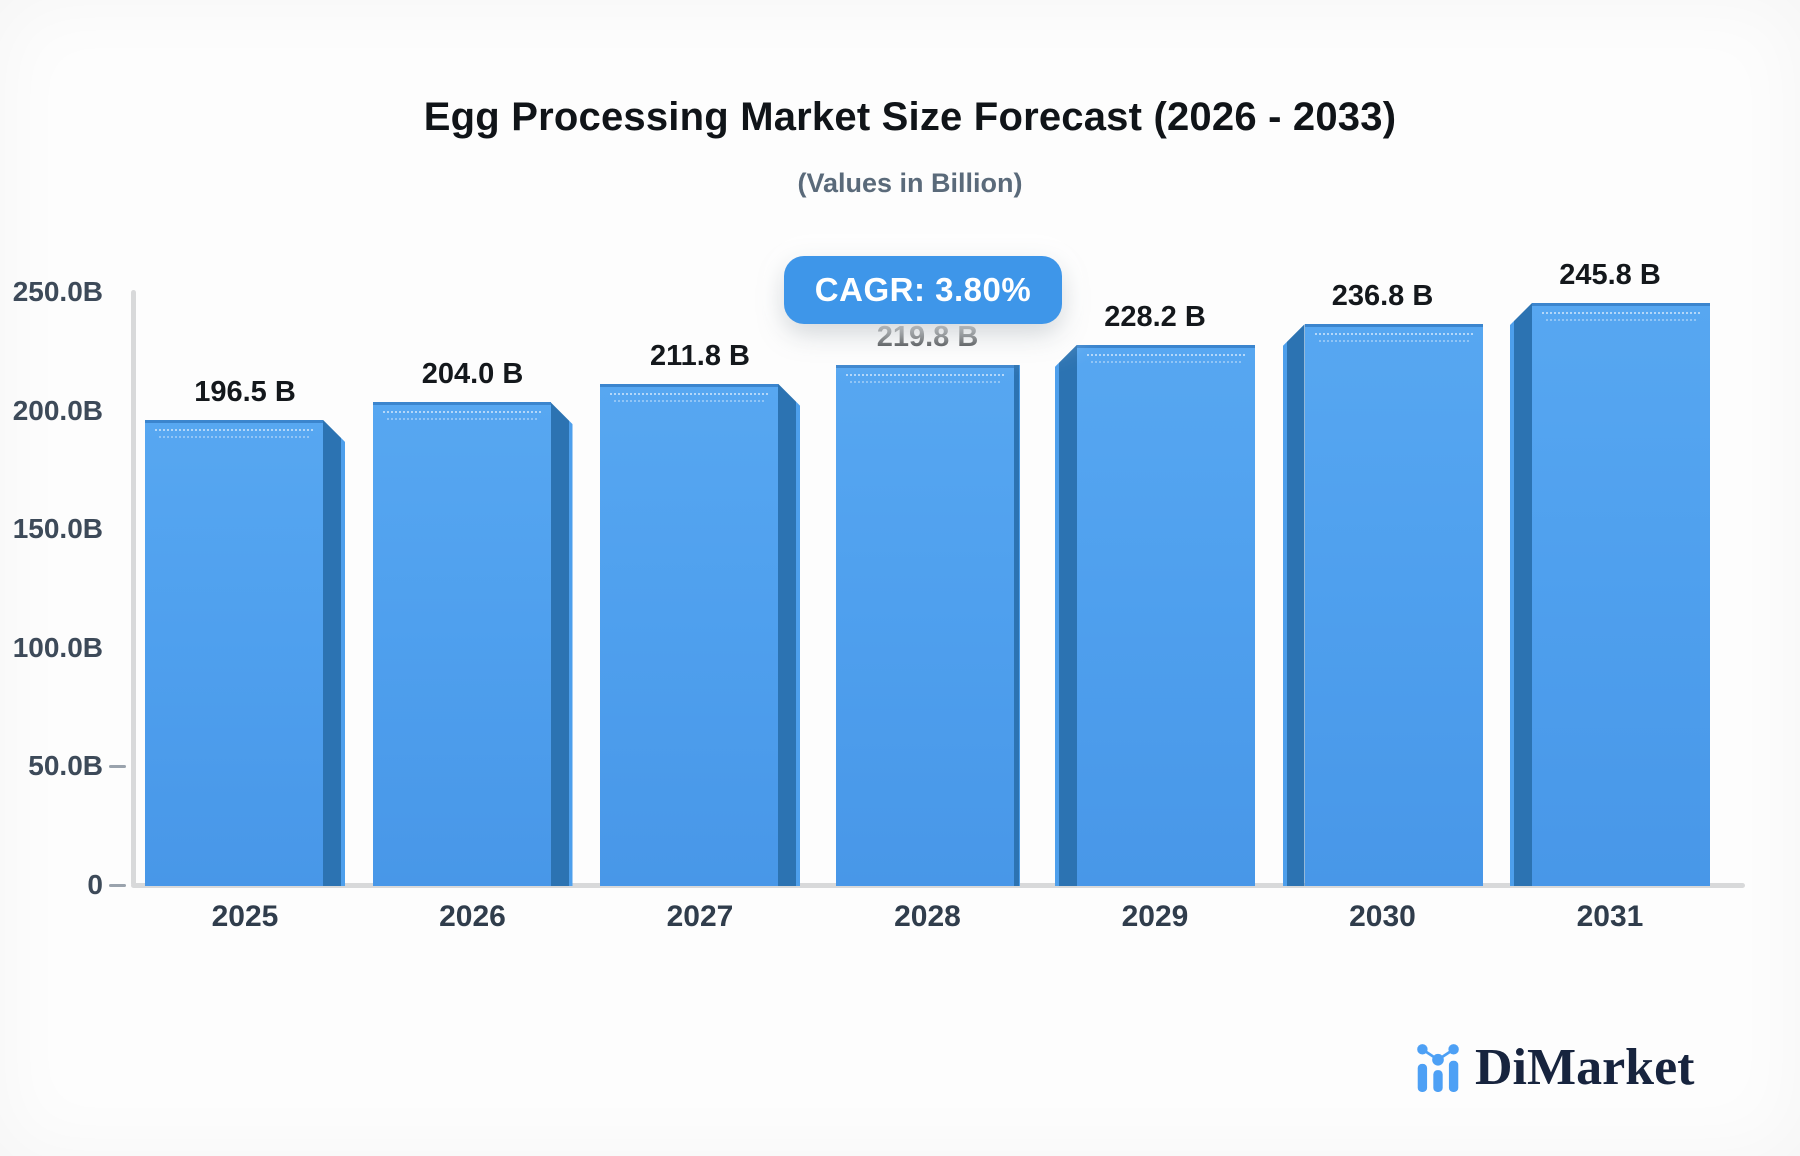 The width and height of the screenshot is (1800, 1156). Describe the element at coordinates (689, 634) in the screenshot. I see `bar-2027` at that location.